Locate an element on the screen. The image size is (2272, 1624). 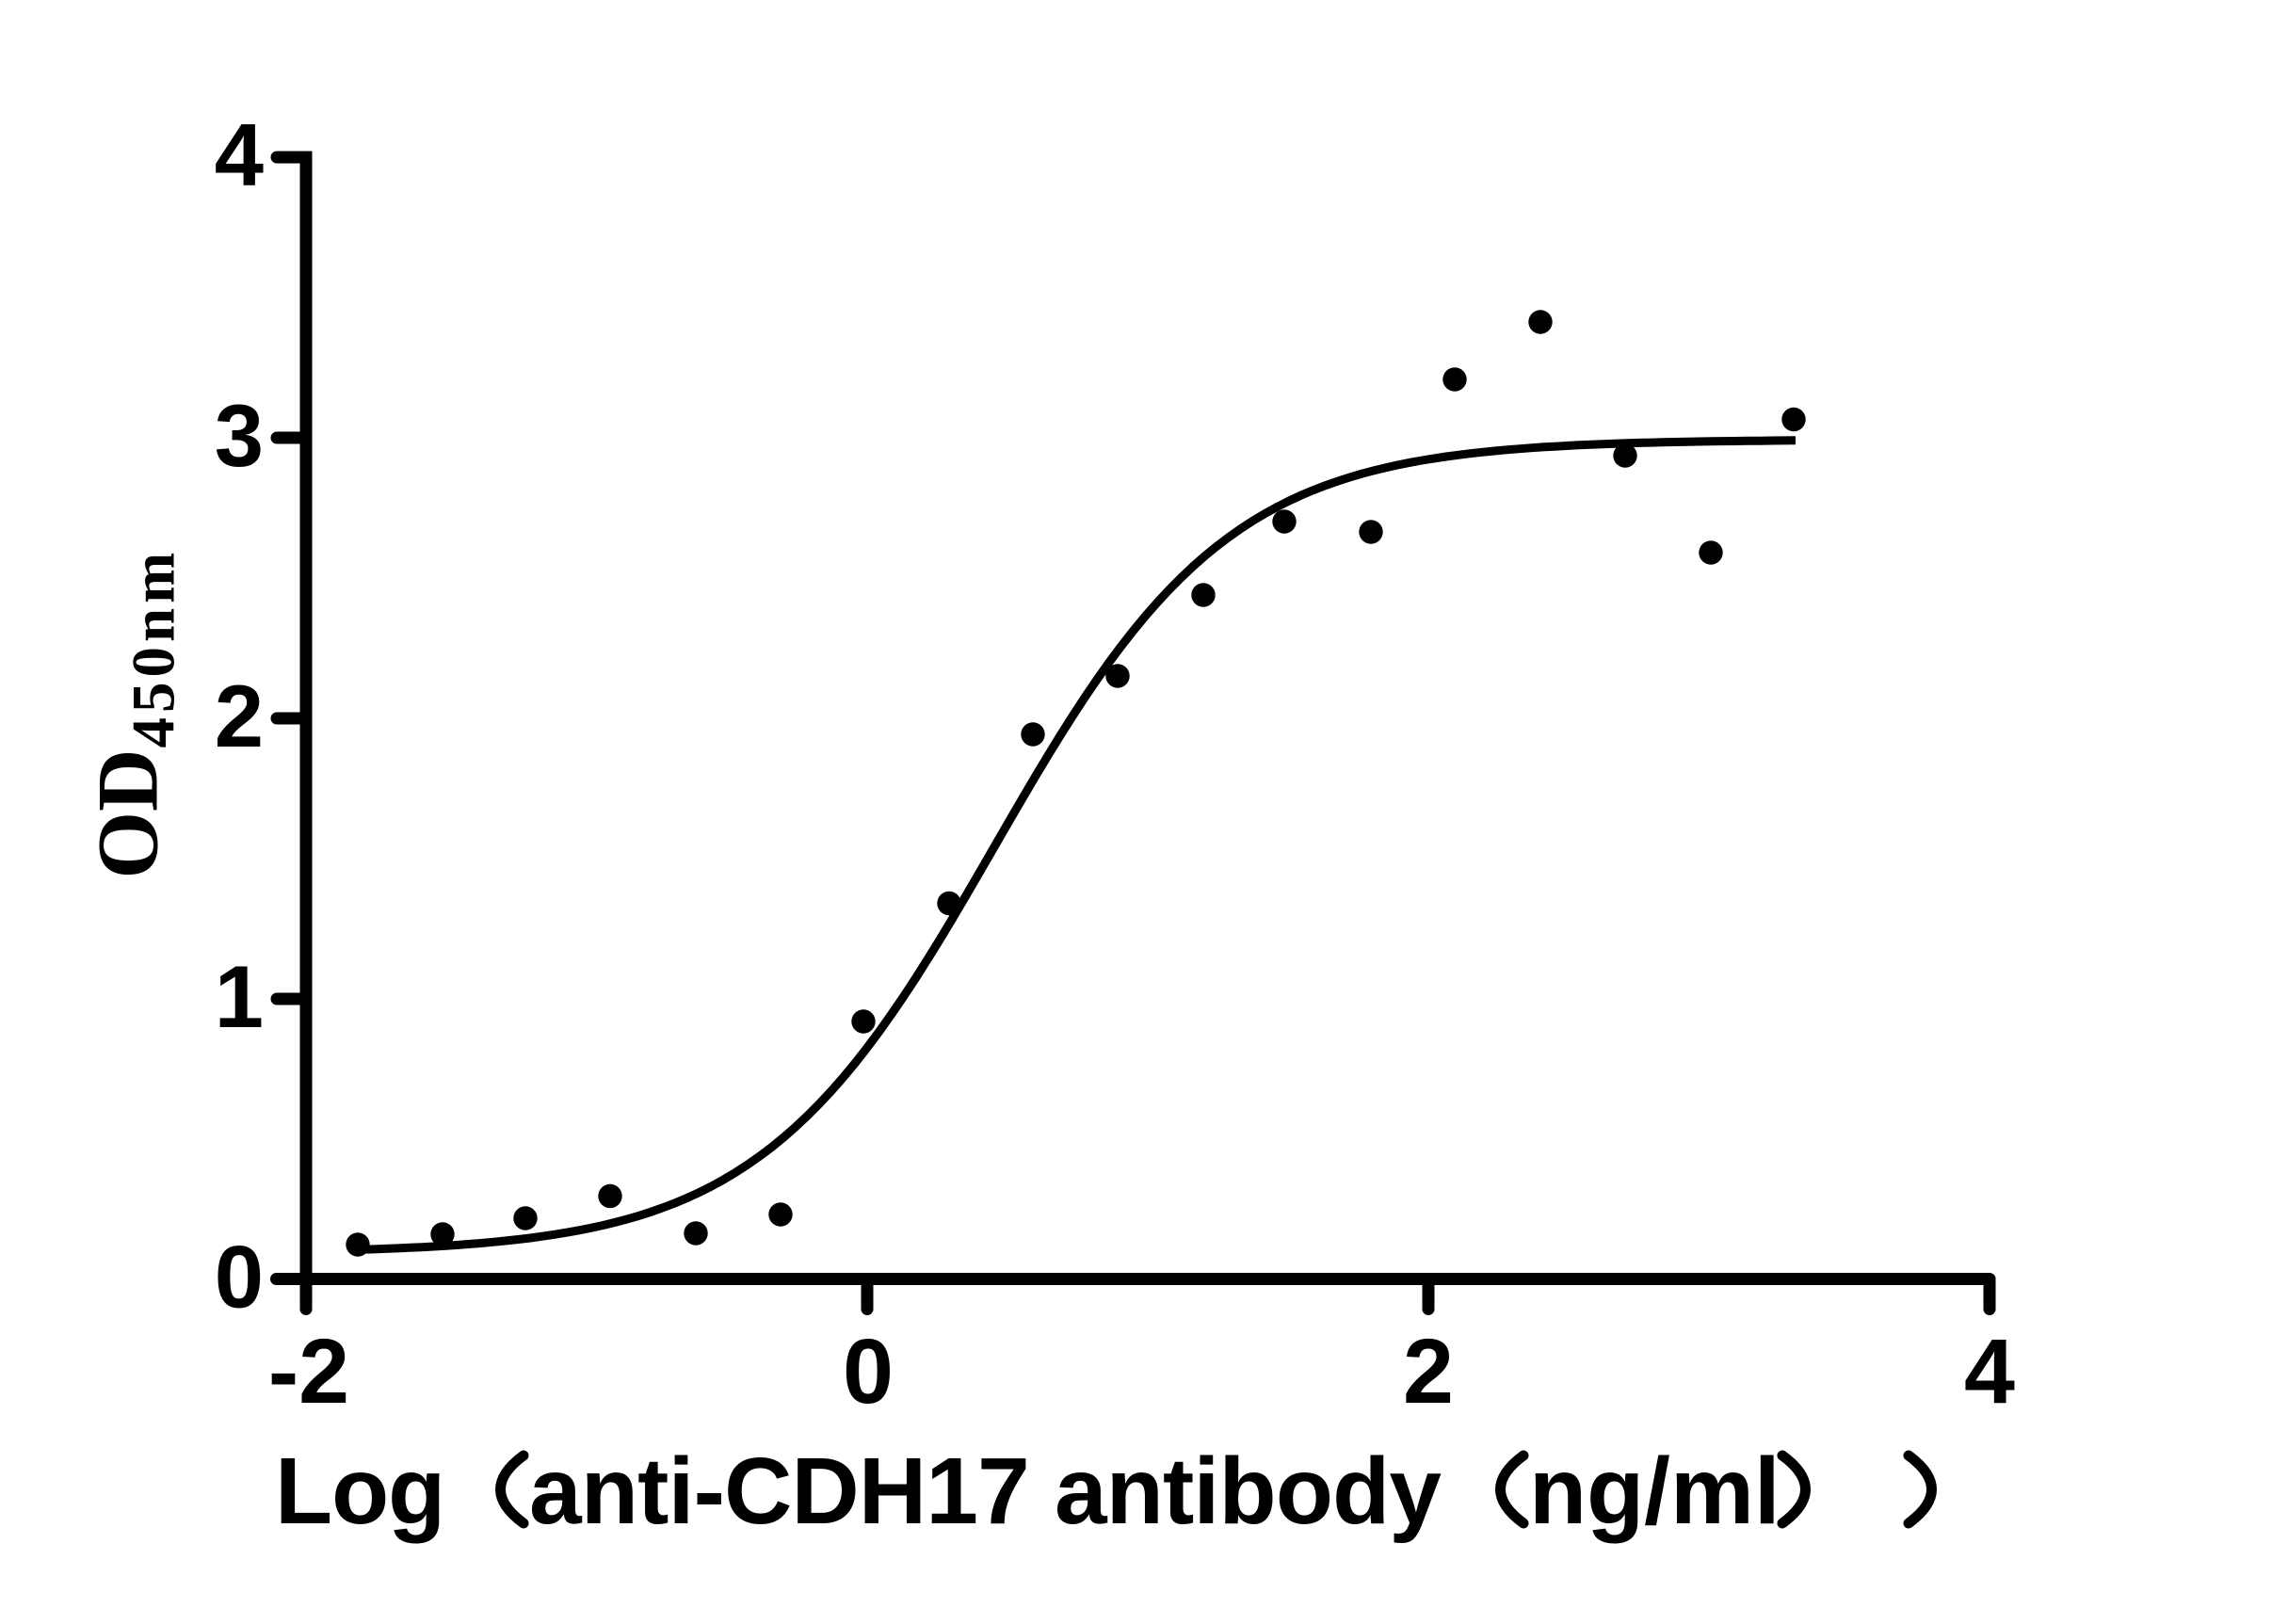
svg-text: 3 is located at coordinates (239, 435).